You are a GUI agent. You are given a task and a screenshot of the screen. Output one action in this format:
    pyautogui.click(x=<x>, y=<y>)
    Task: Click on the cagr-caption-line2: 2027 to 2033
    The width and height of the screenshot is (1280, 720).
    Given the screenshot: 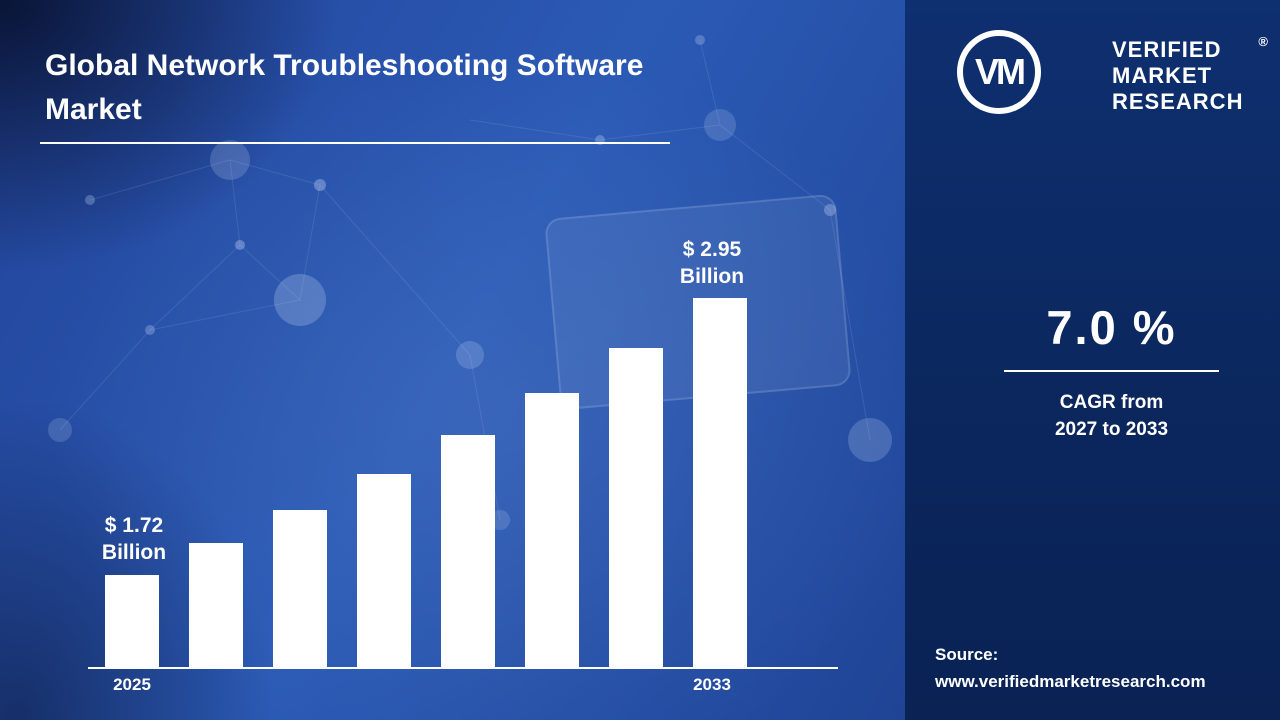 What is the action you would take?
    pyautogui.click(x=1111, y=429)
    